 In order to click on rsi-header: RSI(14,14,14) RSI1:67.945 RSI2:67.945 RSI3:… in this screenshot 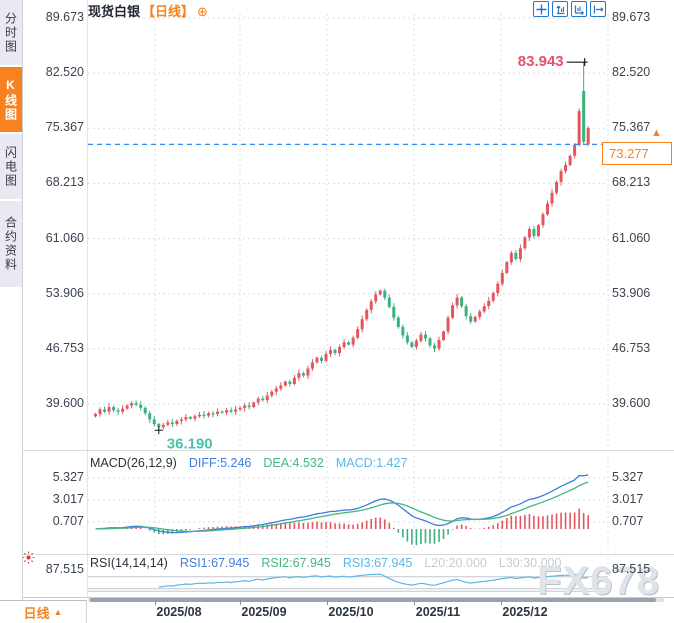, I will do `click(331, 563)`.